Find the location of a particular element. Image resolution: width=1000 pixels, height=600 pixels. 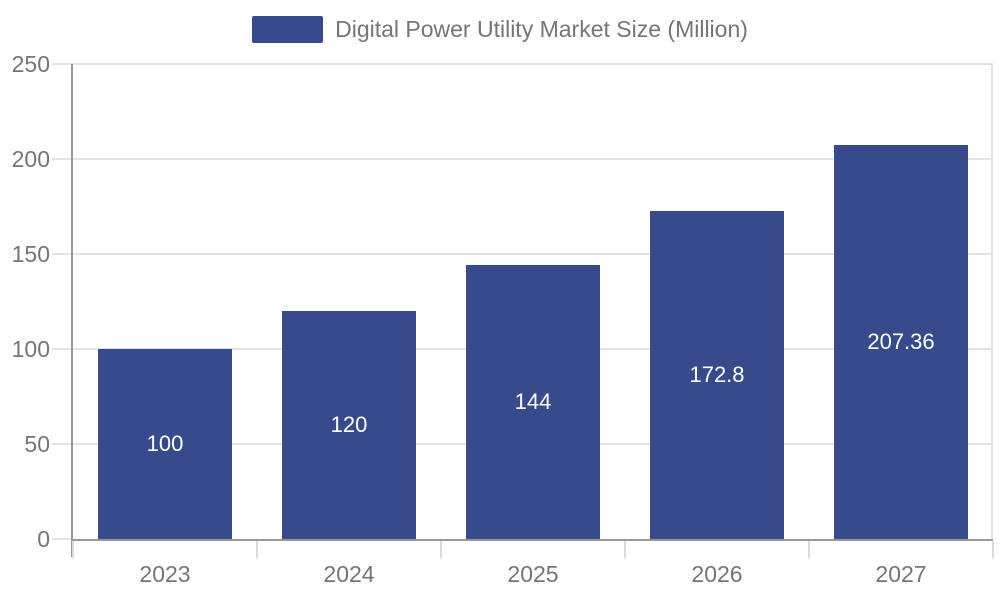

bar-2025: 144 is located at coordinates (533, 402).